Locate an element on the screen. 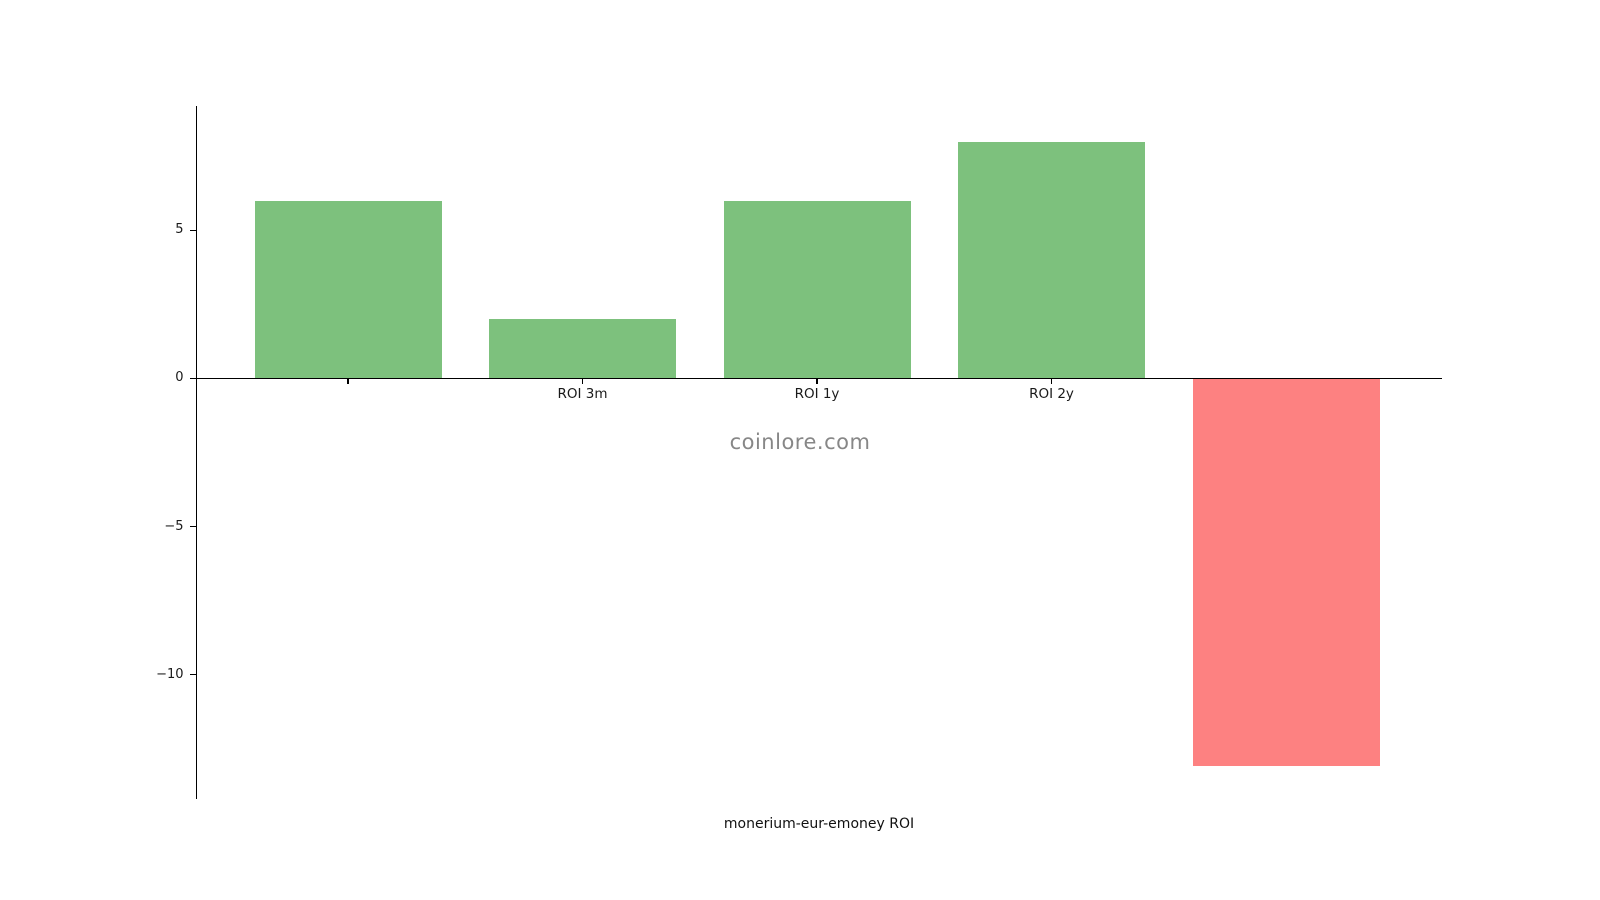 The width and height of the screenshot is (1600, 900). bar-roi-3m is located at coordinates (582, 349).